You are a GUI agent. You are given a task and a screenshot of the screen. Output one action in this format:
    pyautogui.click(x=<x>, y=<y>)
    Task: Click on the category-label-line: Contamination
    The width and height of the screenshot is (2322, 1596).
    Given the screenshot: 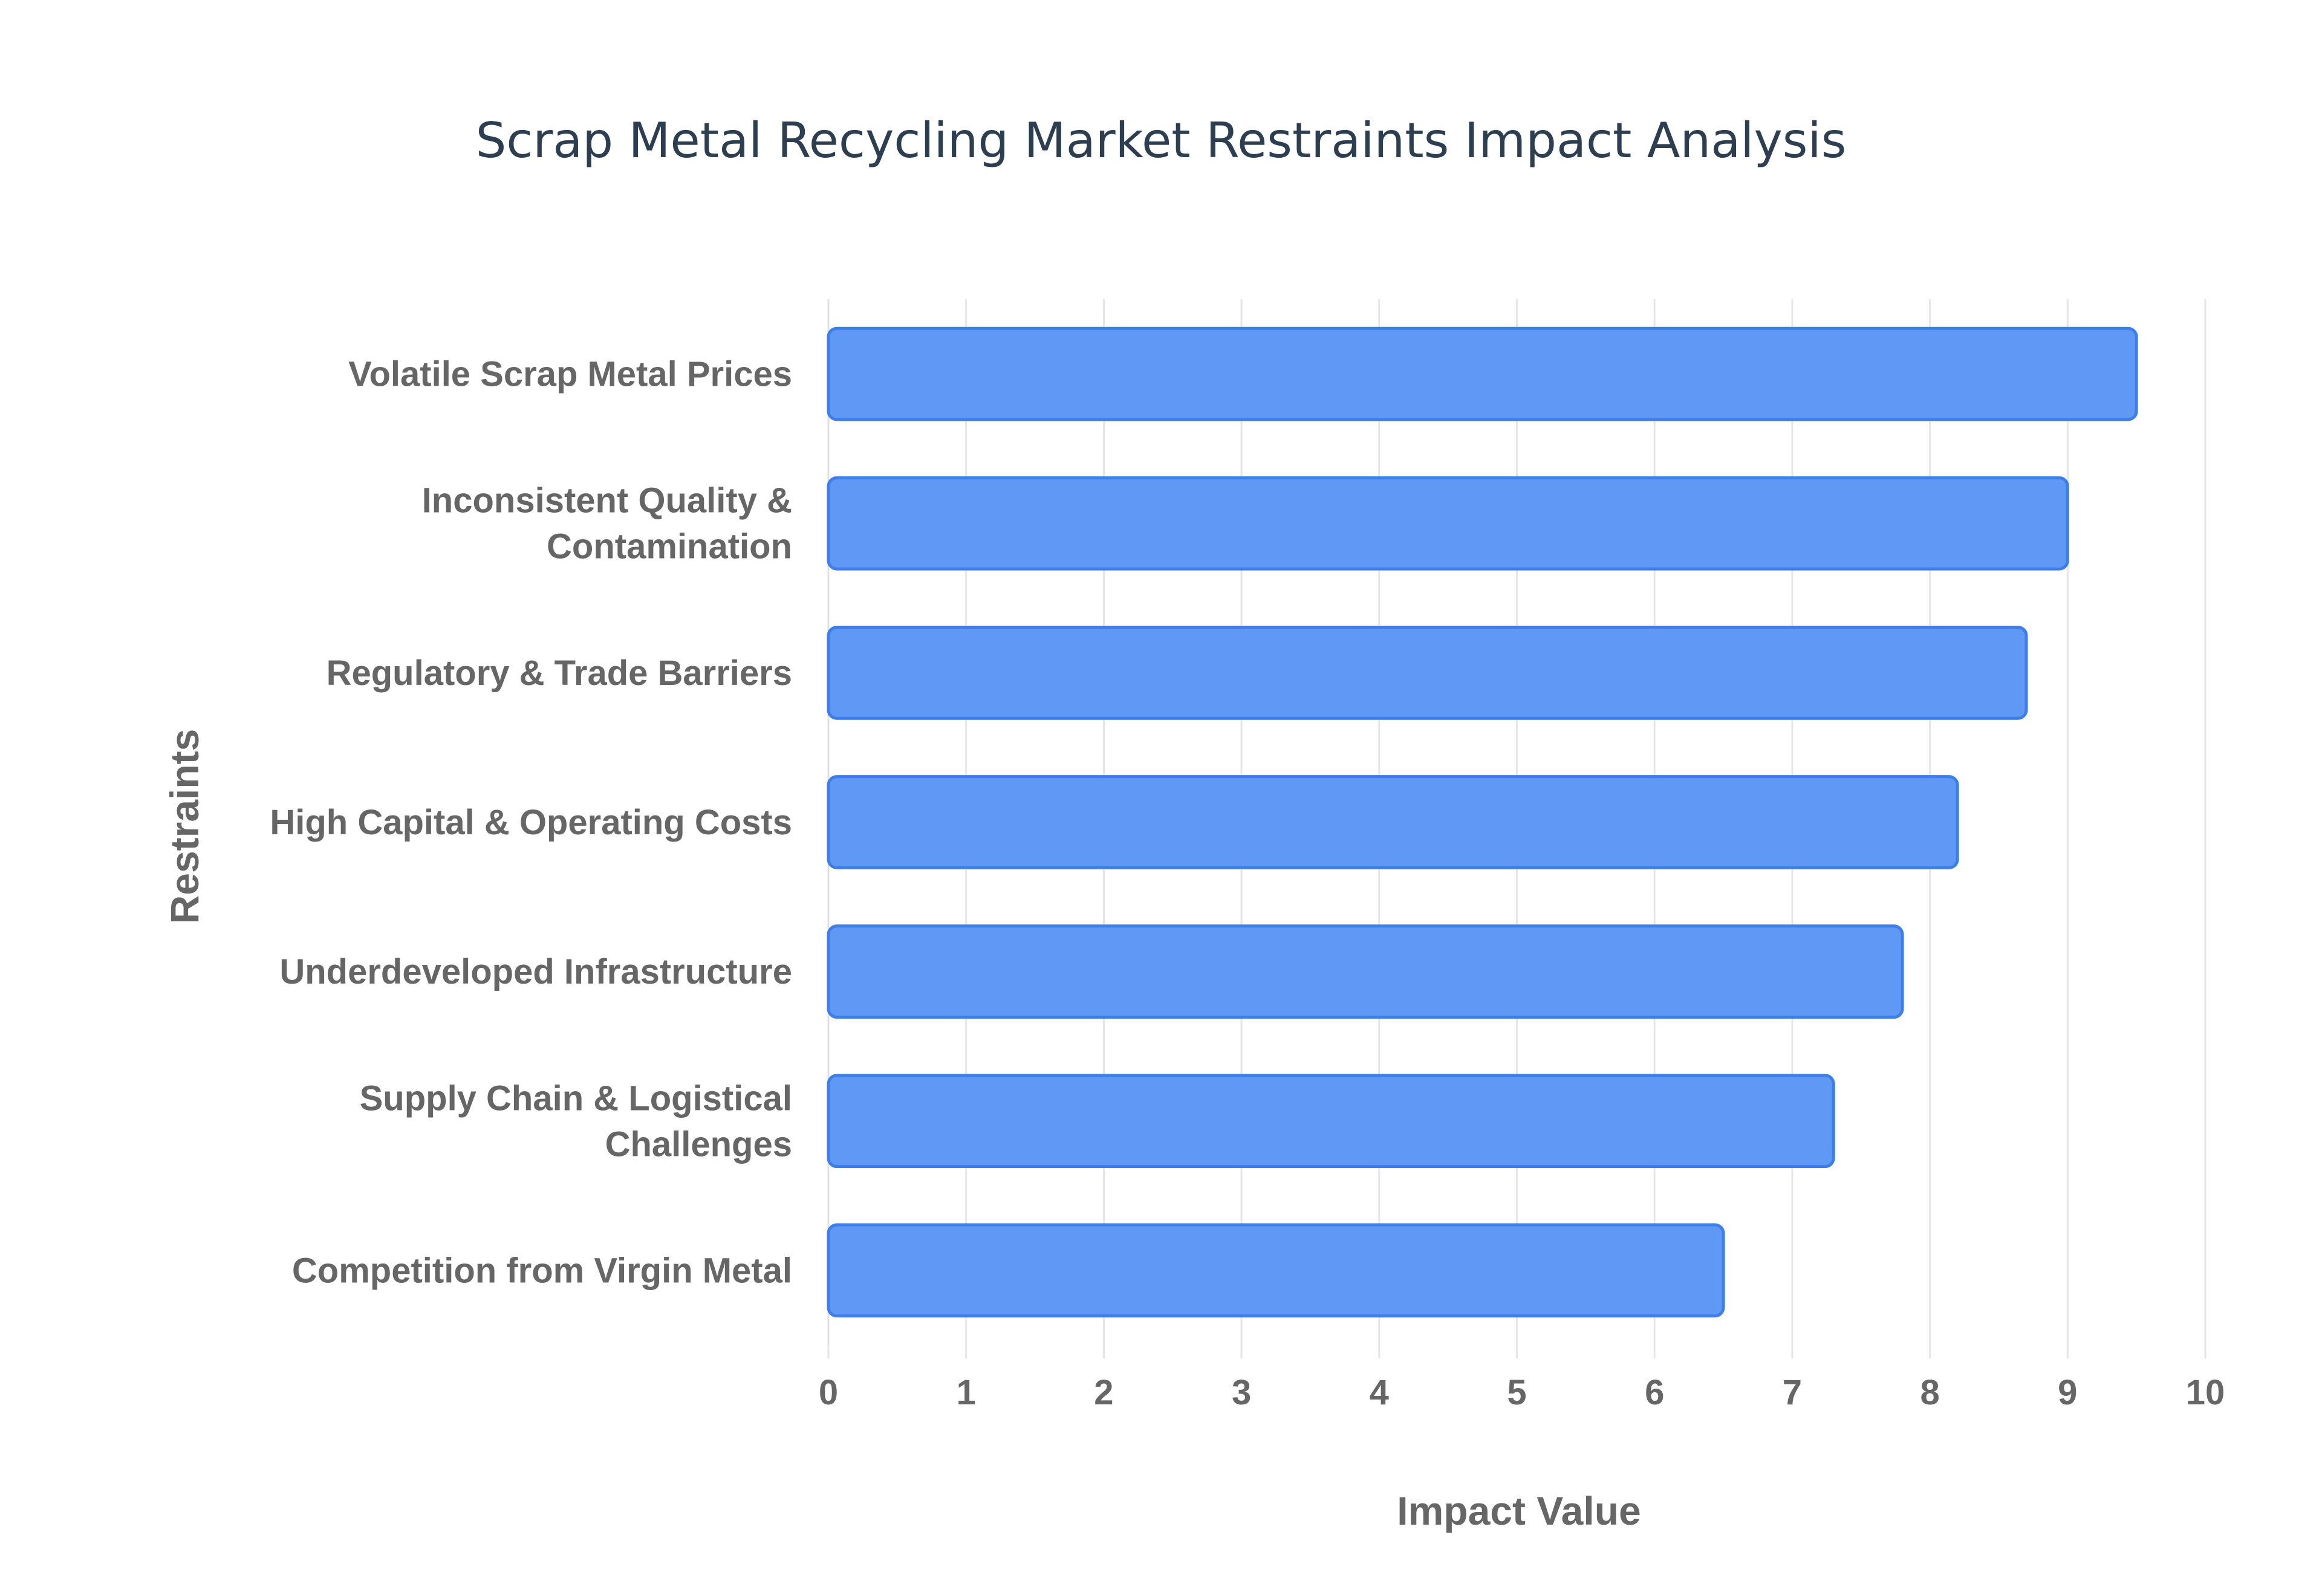 What is the action you would take?
    pyautogui.click(x=669, y=546)
    